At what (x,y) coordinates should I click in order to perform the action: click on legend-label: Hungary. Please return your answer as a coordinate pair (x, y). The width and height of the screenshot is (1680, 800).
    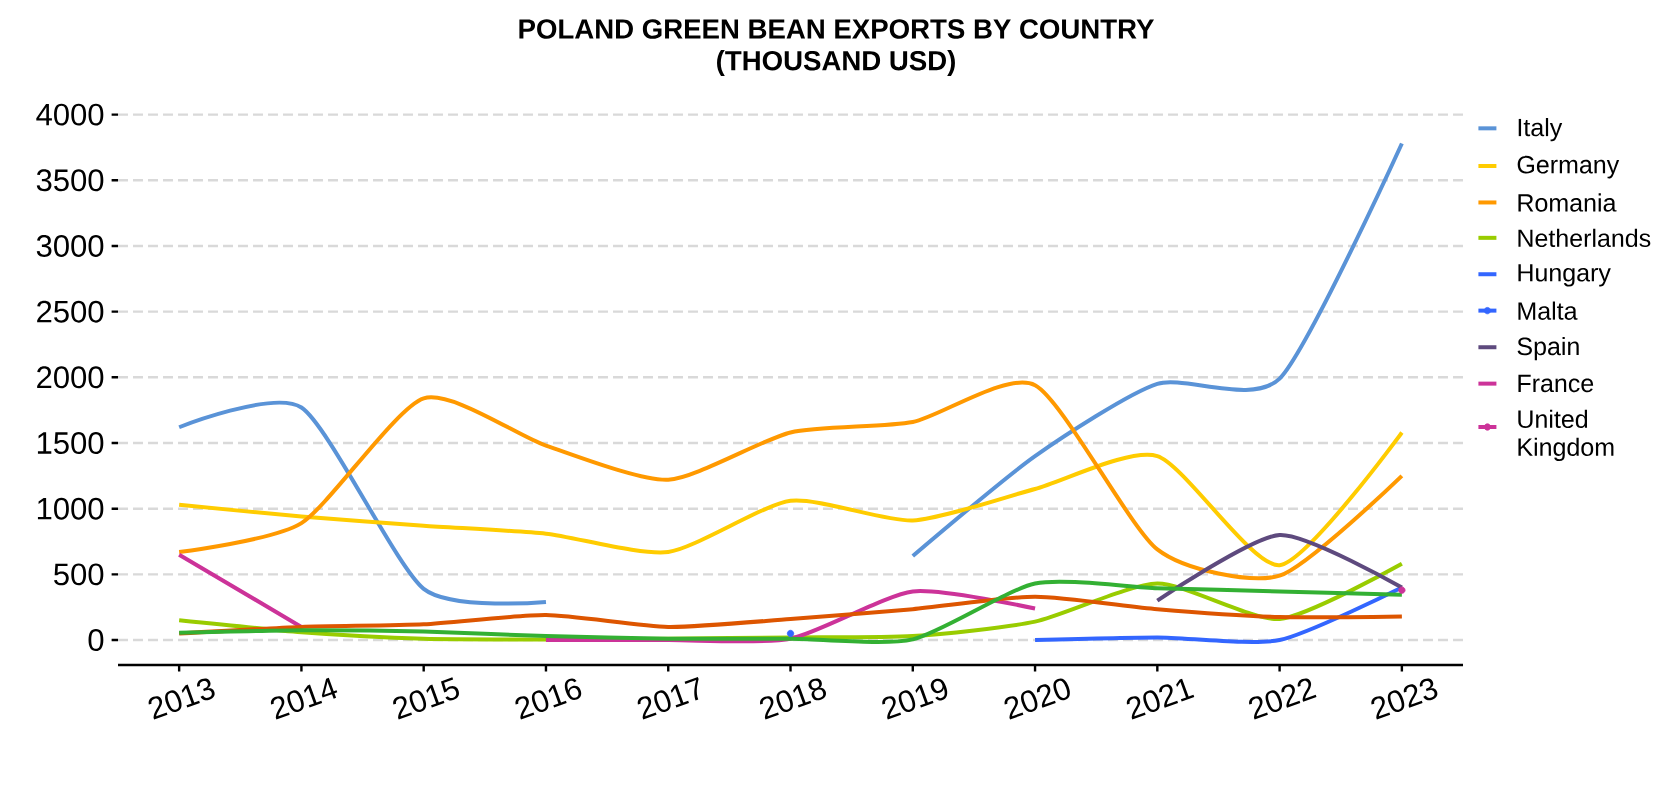
    Looking at the image, I should click on (1564, 275).